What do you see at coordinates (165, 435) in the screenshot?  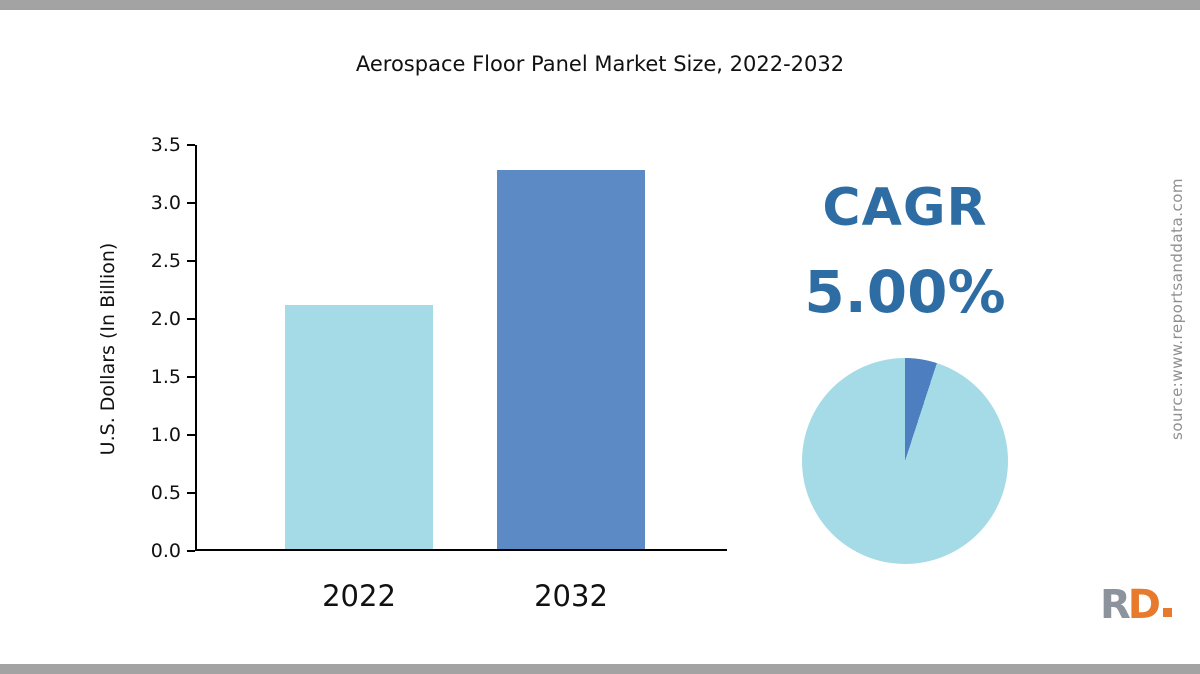 I see `y-tick-label: 1.0` at bounding box center [165, 435].